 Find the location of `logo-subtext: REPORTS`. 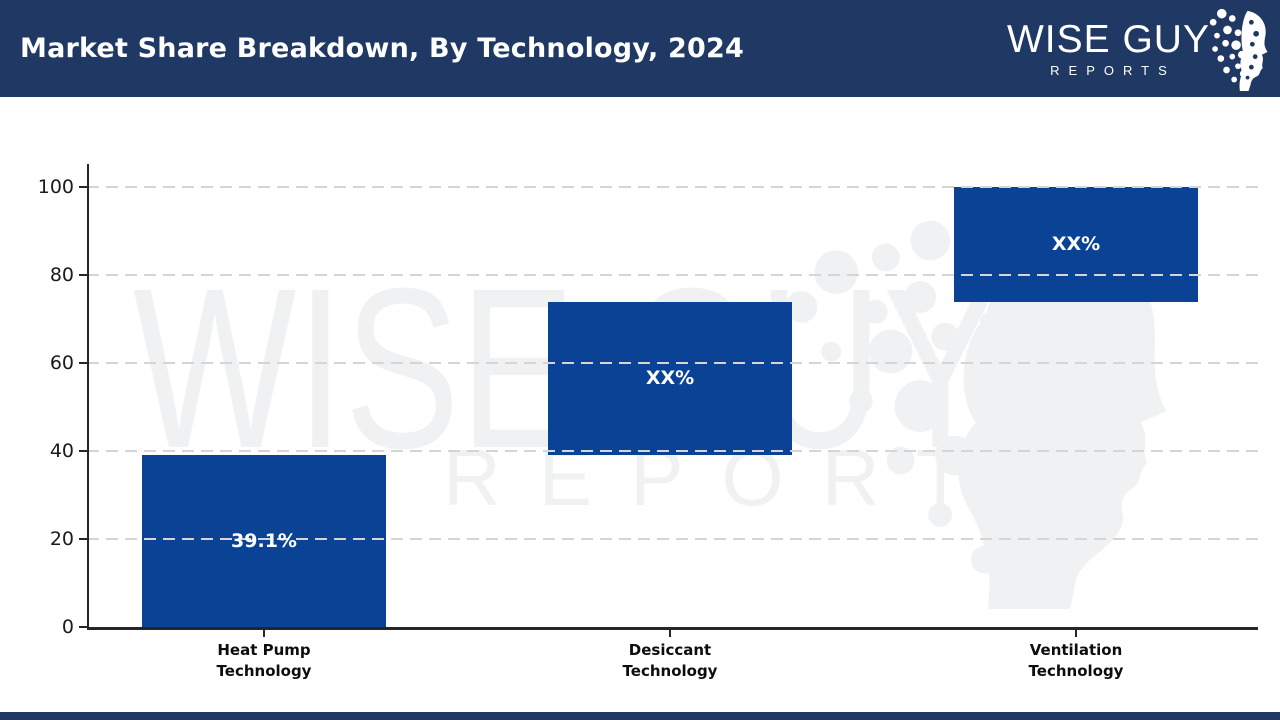

logo-subtext: REPORTS is located at coordinates (1113, 70).